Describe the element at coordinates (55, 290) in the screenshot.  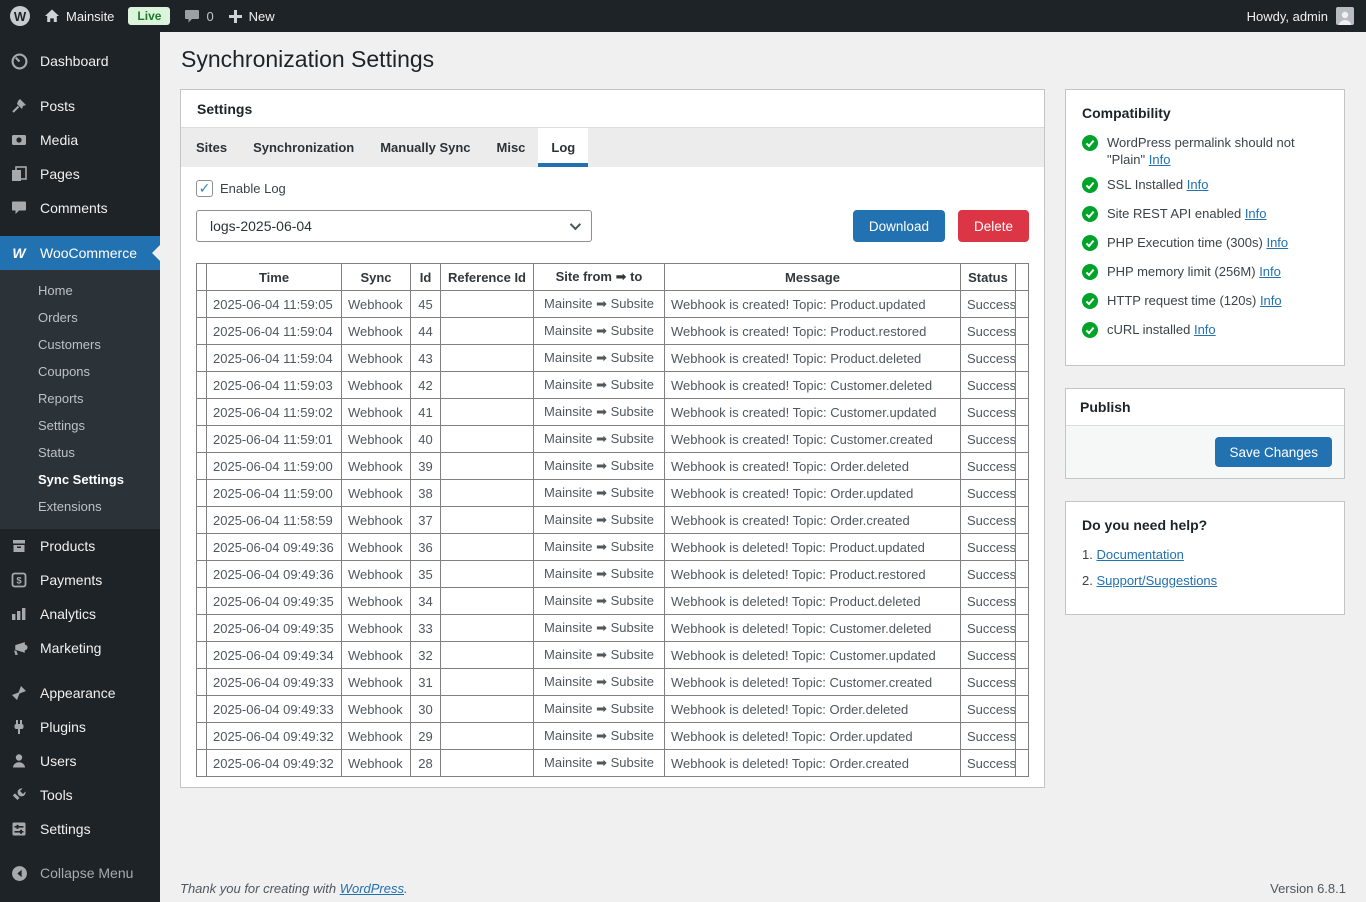
I see `sidebar-subitem-home: Home` at that location.